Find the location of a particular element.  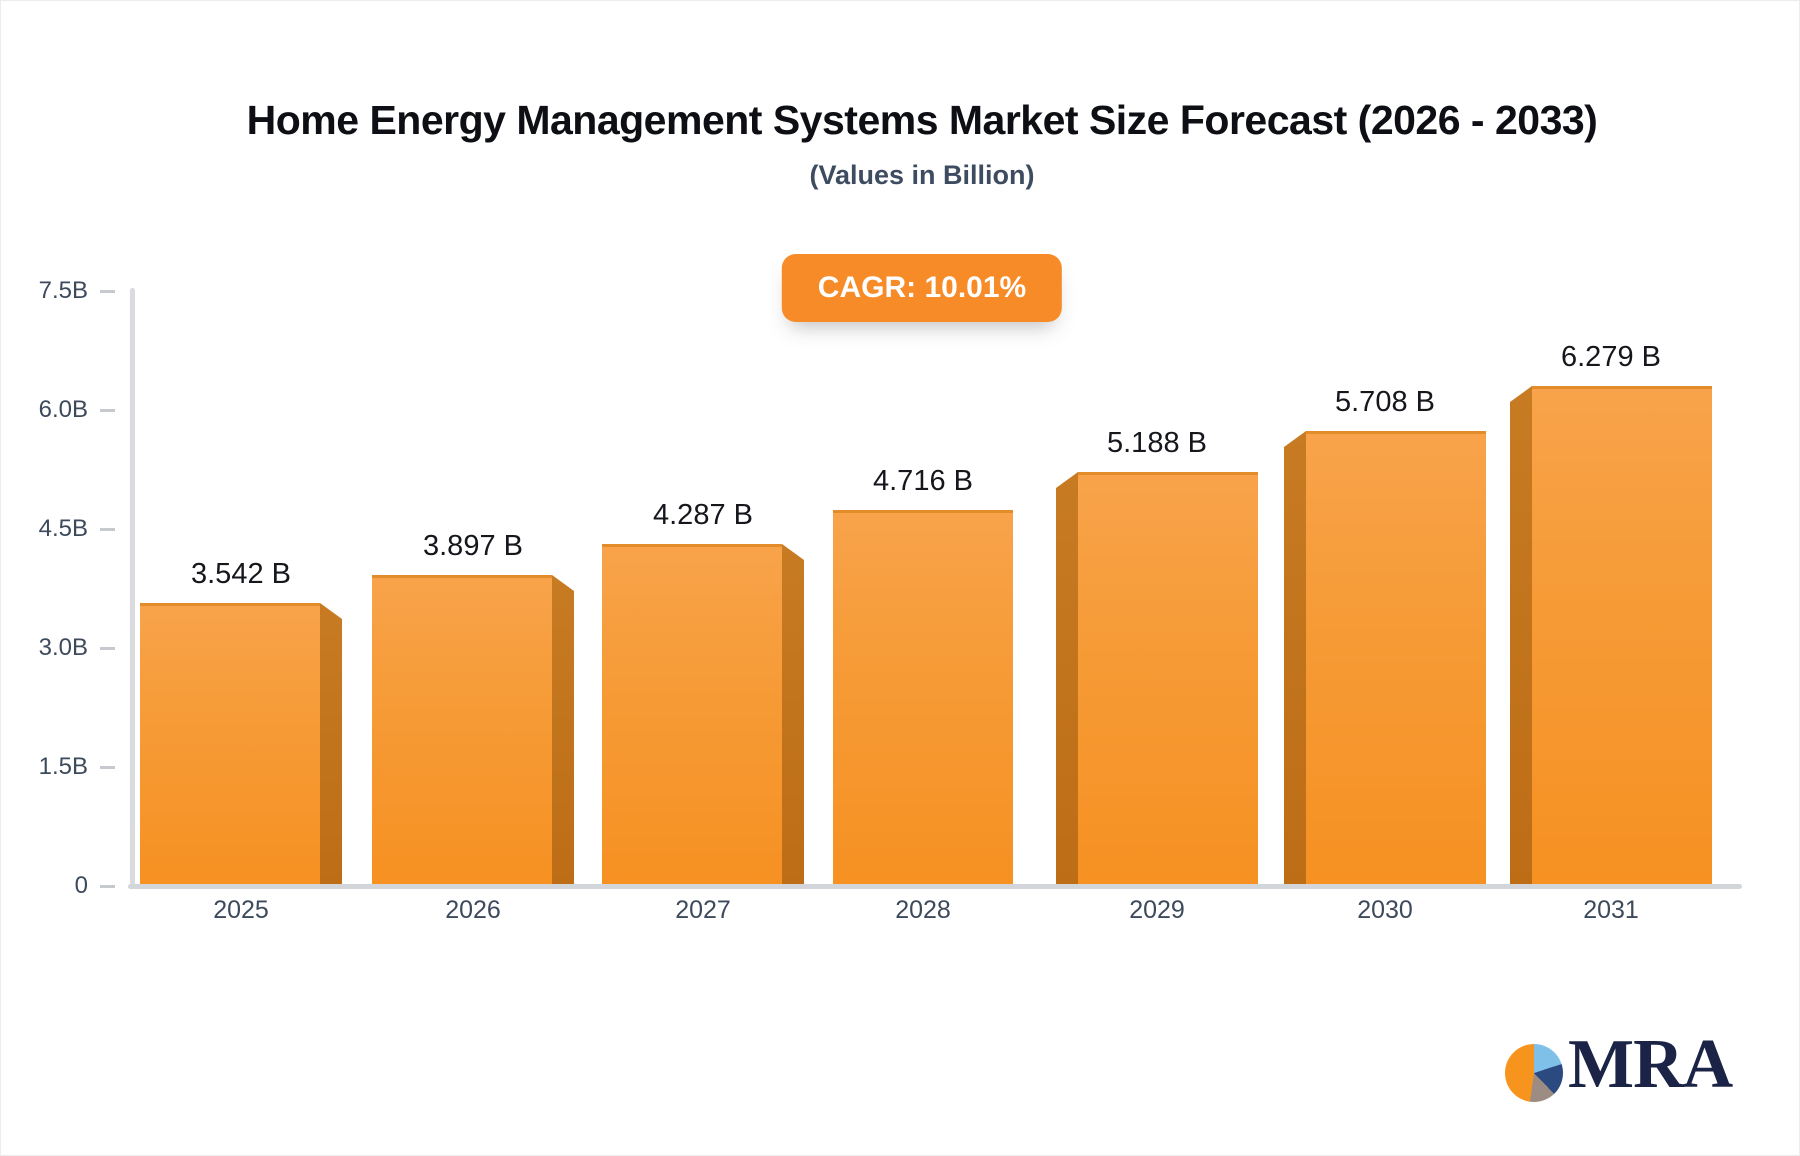

x-axis-baseline is located at coordinates (935, 886).